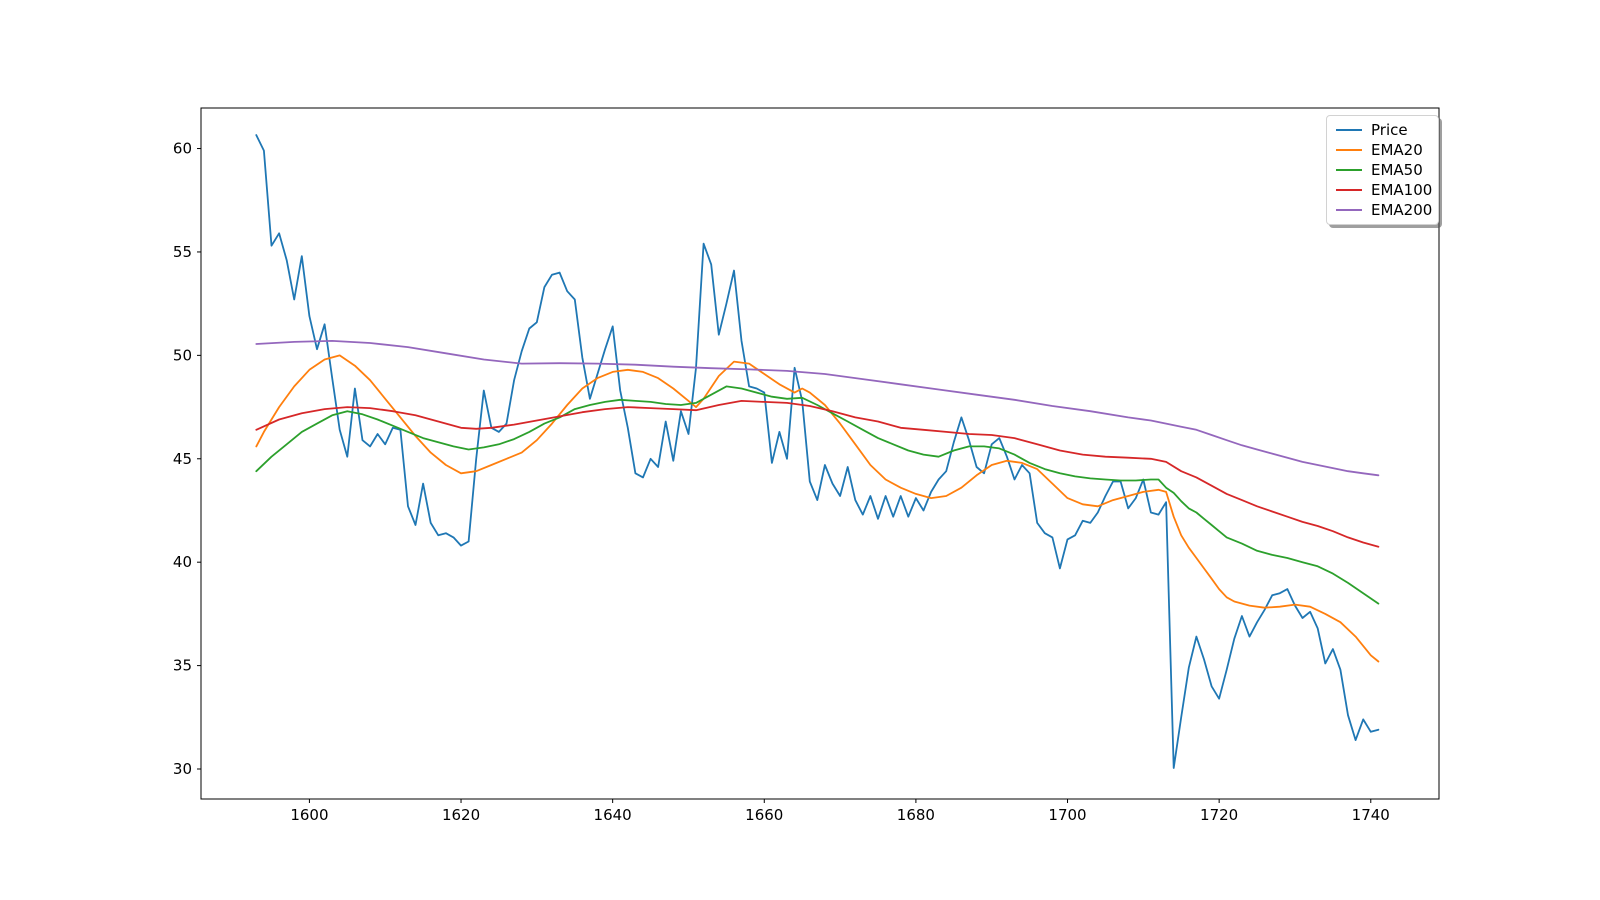 This screenshot has width=1600, height=900. What do you see at coordinates (182, 459) in the screenshot?
I see `y-tick-label: 45` at bounding box center [182, 459].